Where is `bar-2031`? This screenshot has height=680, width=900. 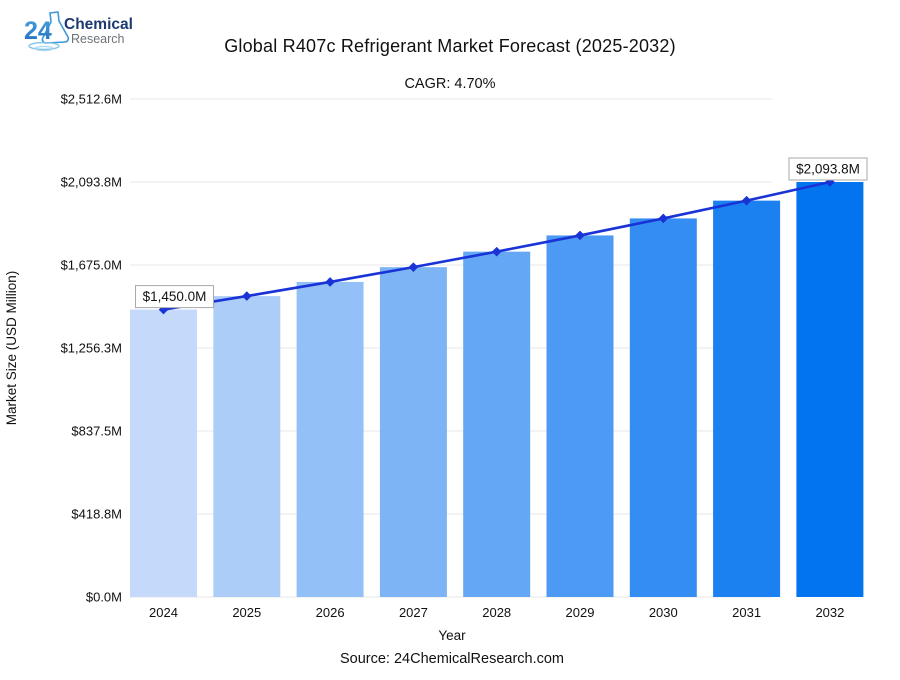
bar-2031 is located at coordinates (747, 398).